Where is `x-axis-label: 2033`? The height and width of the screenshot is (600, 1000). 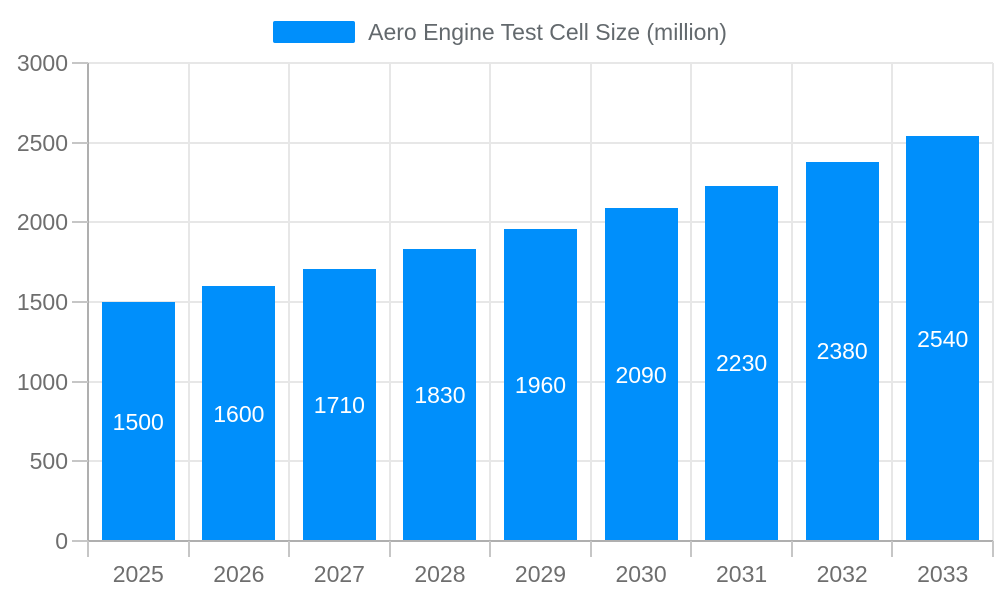 x-axis-label: 2033 is located at coordinates (943, 574).